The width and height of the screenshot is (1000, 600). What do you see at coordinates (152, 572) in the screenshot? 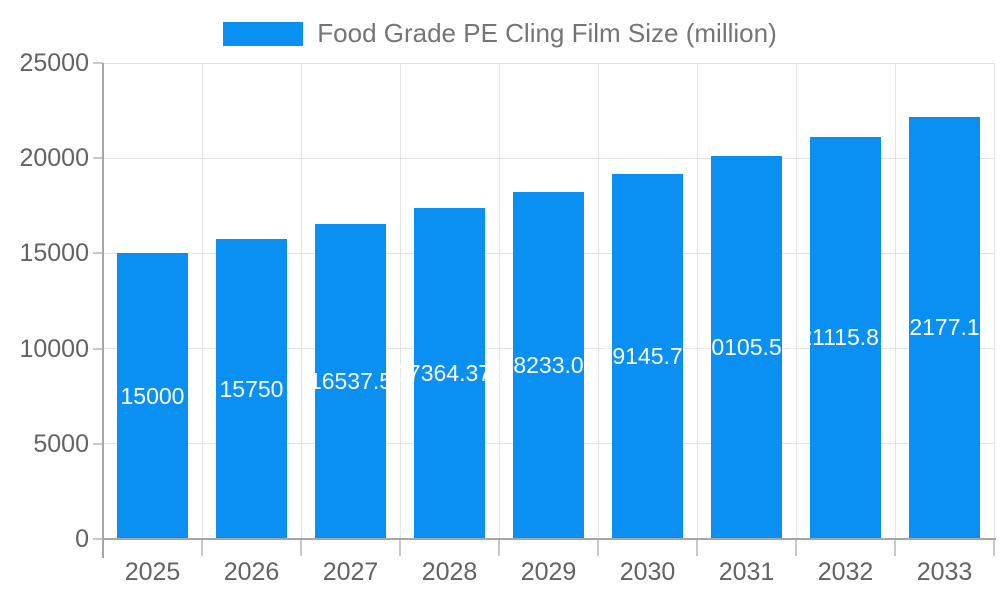
I see `x-tick-label: 2025` at bounding box center [152, 572].